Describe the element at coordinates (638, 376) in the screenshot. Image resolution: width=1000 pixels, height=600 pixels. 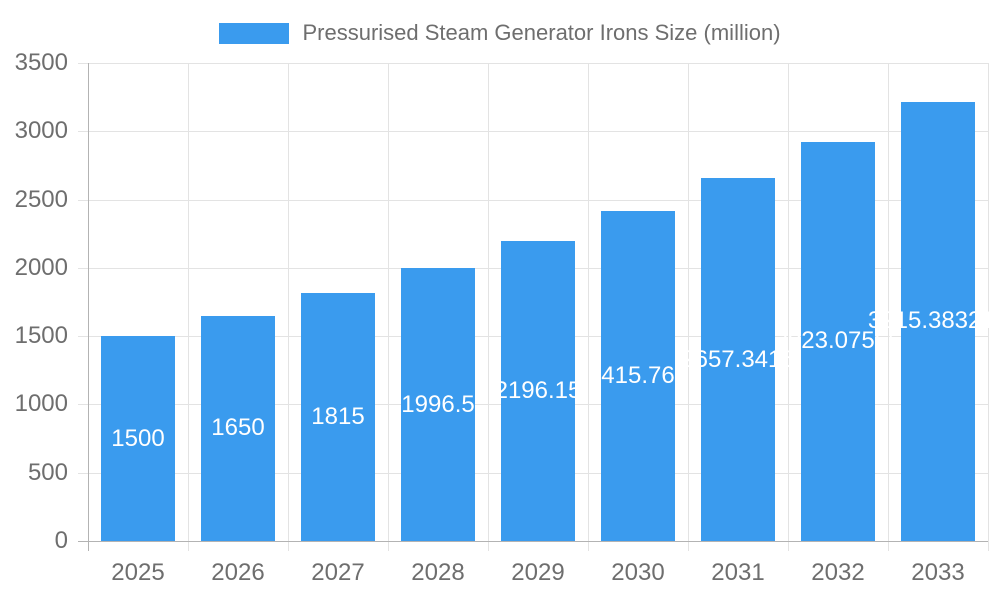
I see `bar-2030` at that location.